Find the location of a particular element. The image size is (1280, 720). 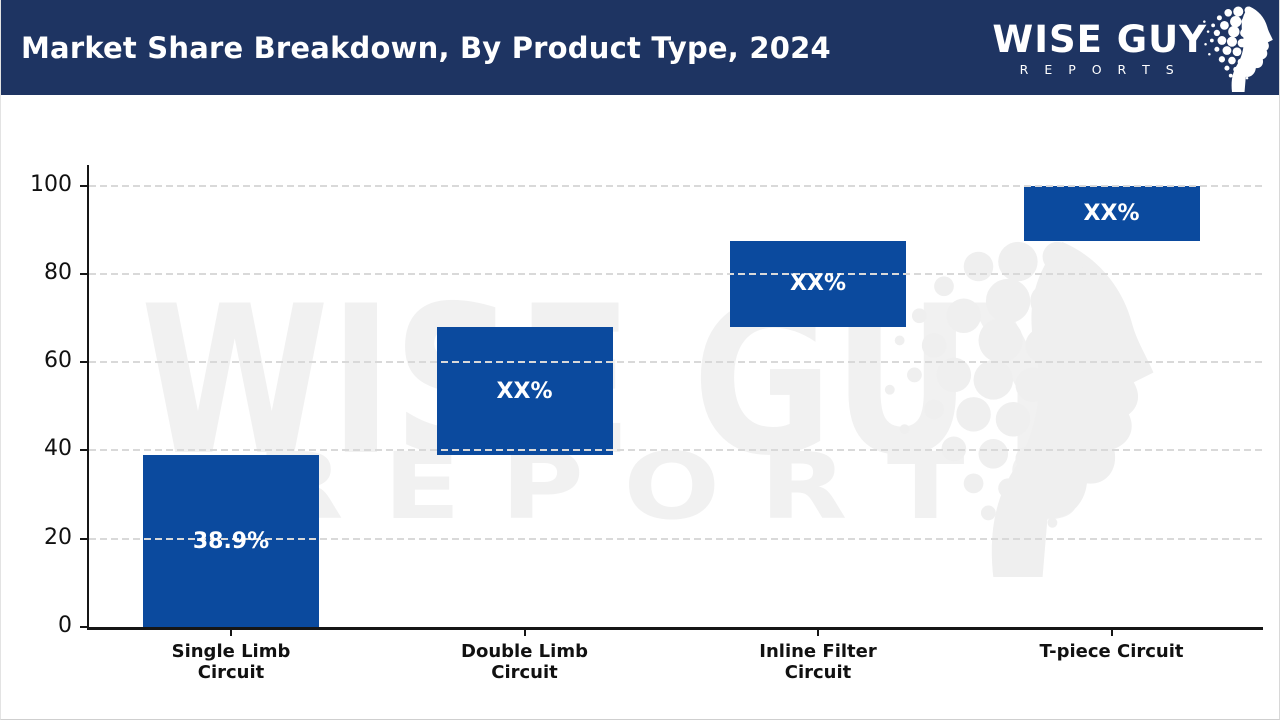

y-tick-label: 20 is located at coordinates (58, 537).